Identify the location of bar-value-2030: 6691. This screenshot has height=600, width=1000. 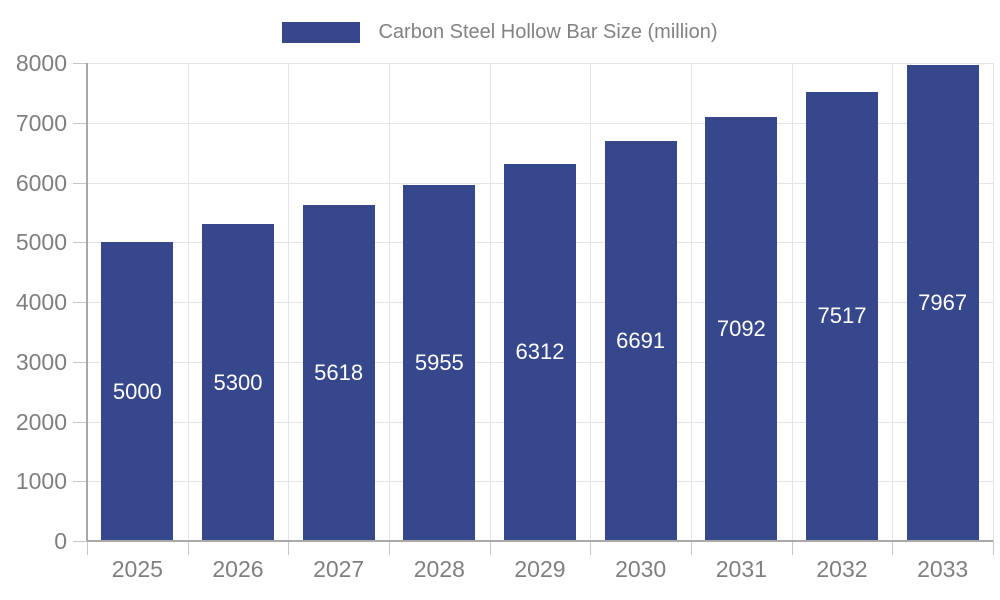
(641, 341).